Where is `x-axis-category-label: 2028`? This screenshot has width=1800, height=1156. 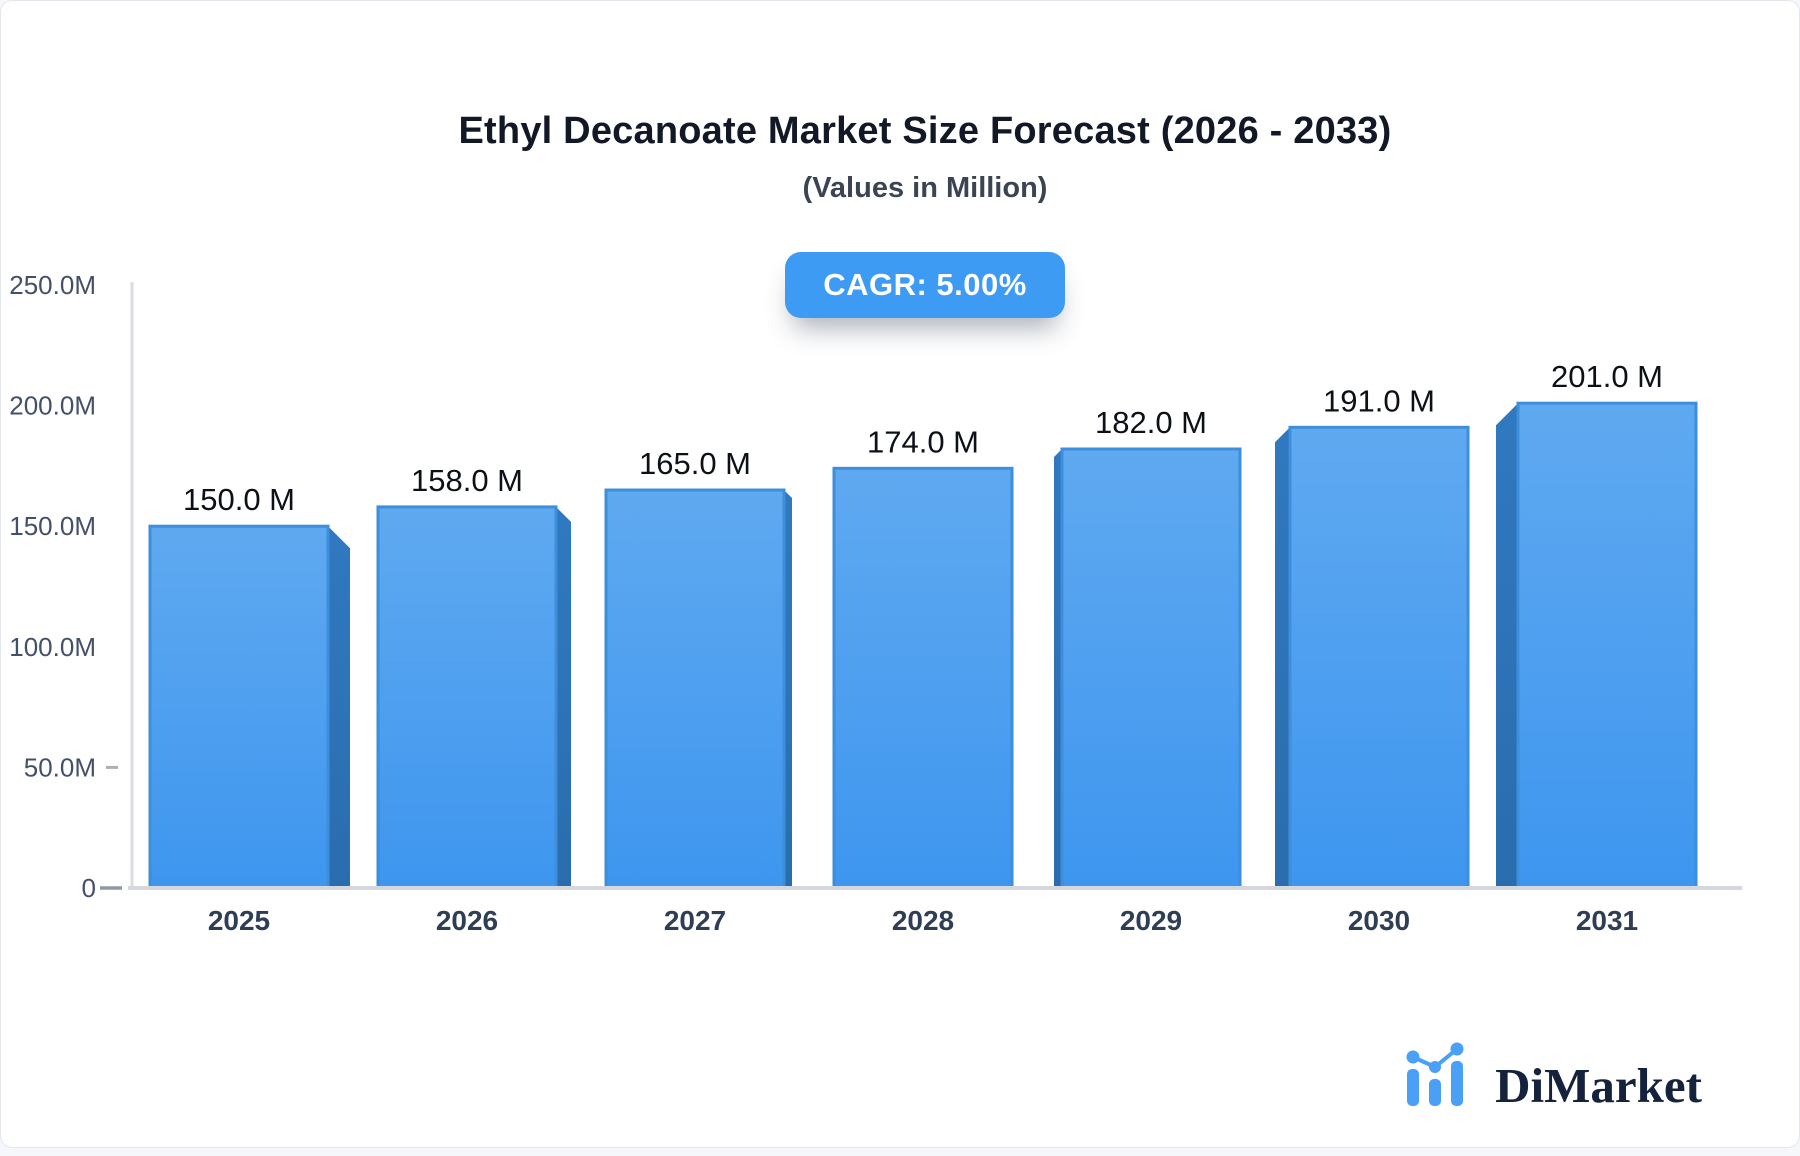
x-axis-category-label: 2028 is located at coordinates (923, 920).